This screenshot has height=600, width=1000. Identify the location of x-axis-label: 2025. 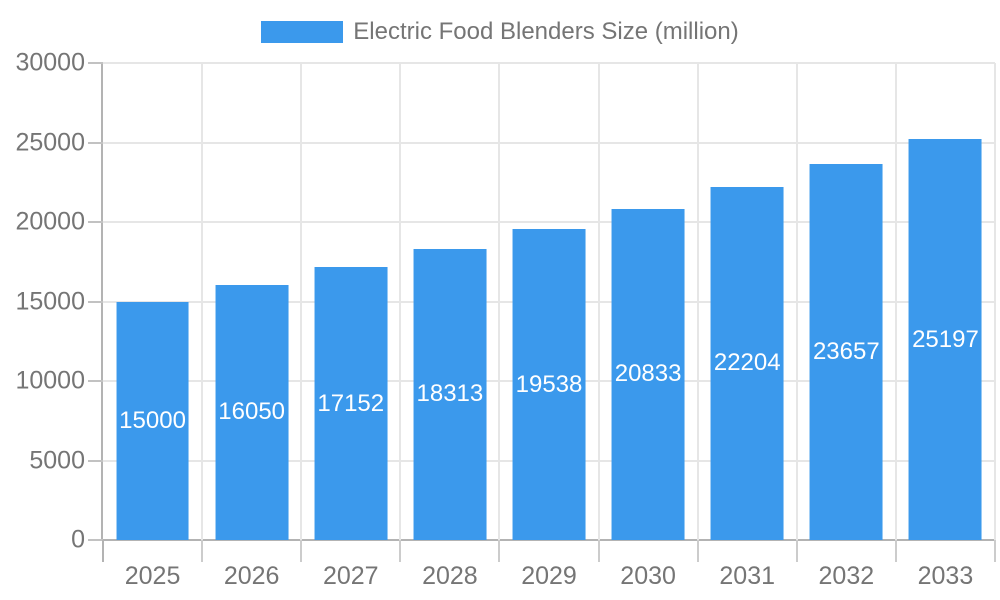
(152, 576).